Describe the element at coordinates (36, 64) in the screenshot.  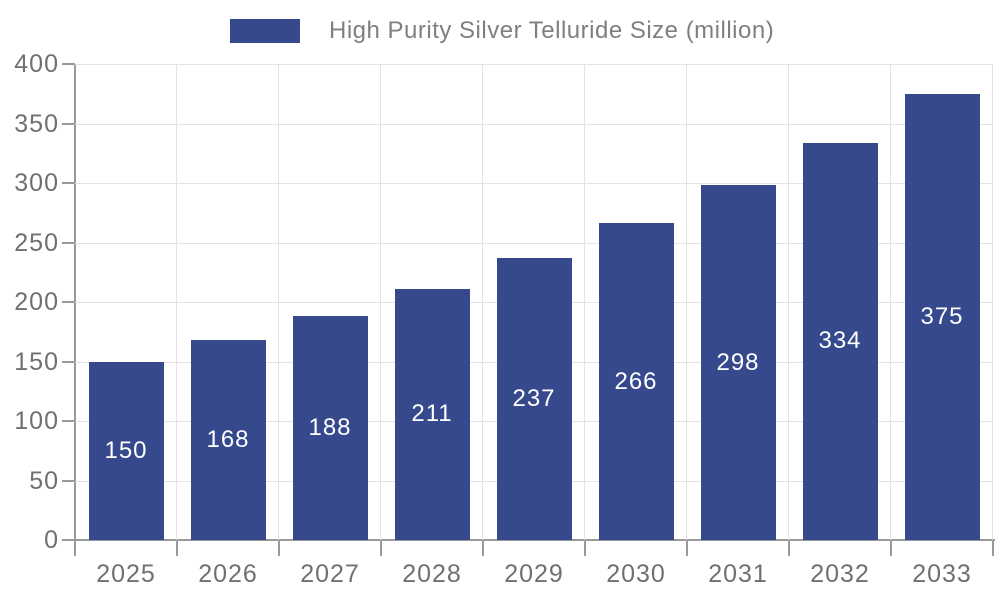
I see `y-tick-label: 400` at that location.